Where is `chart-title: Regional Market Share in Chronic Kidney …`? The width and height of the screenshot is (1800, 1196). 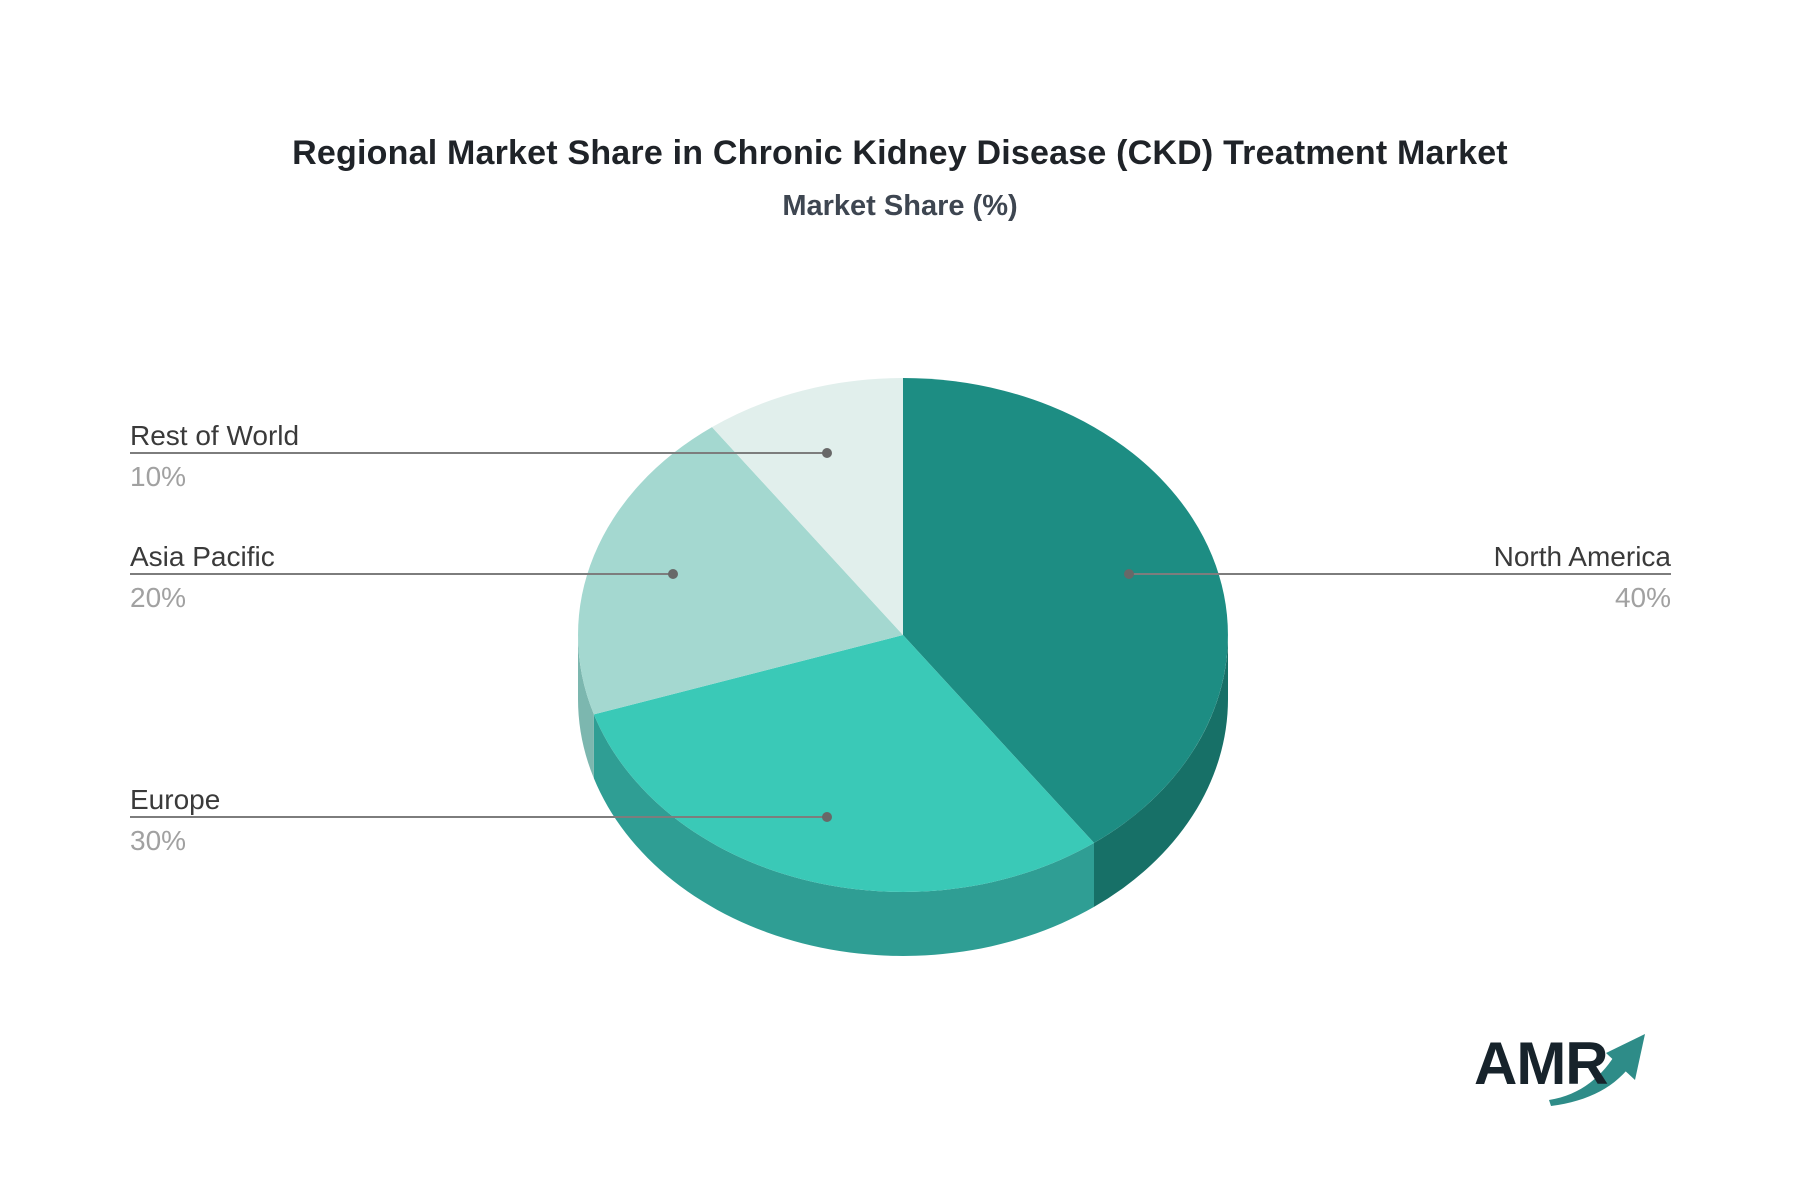
chart-title: Regional Market Share in Chronic Kidney … is located at coordinates (900, 153).